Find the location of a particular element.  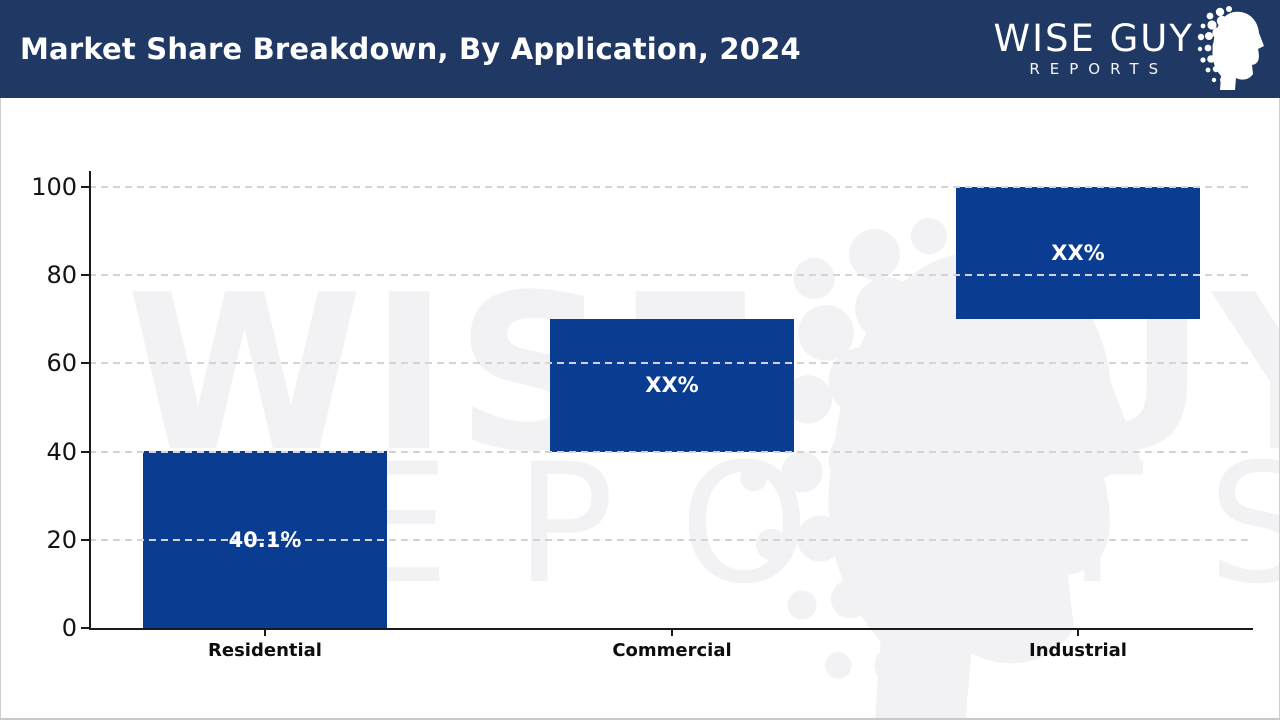

x-axis-label-industrial: Industrial is located at coordinates (1078, 650).